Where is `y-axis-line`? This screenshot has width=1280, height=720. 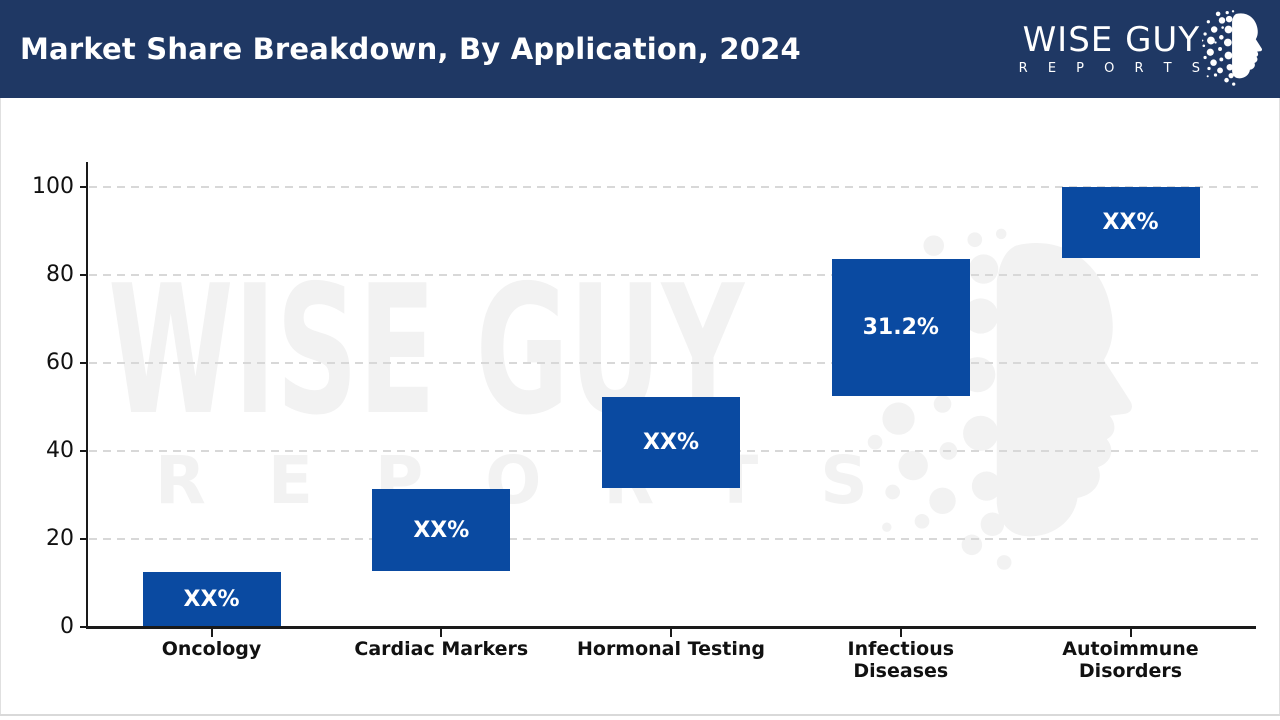 y-axis-line is located at coordinates (87, 395).